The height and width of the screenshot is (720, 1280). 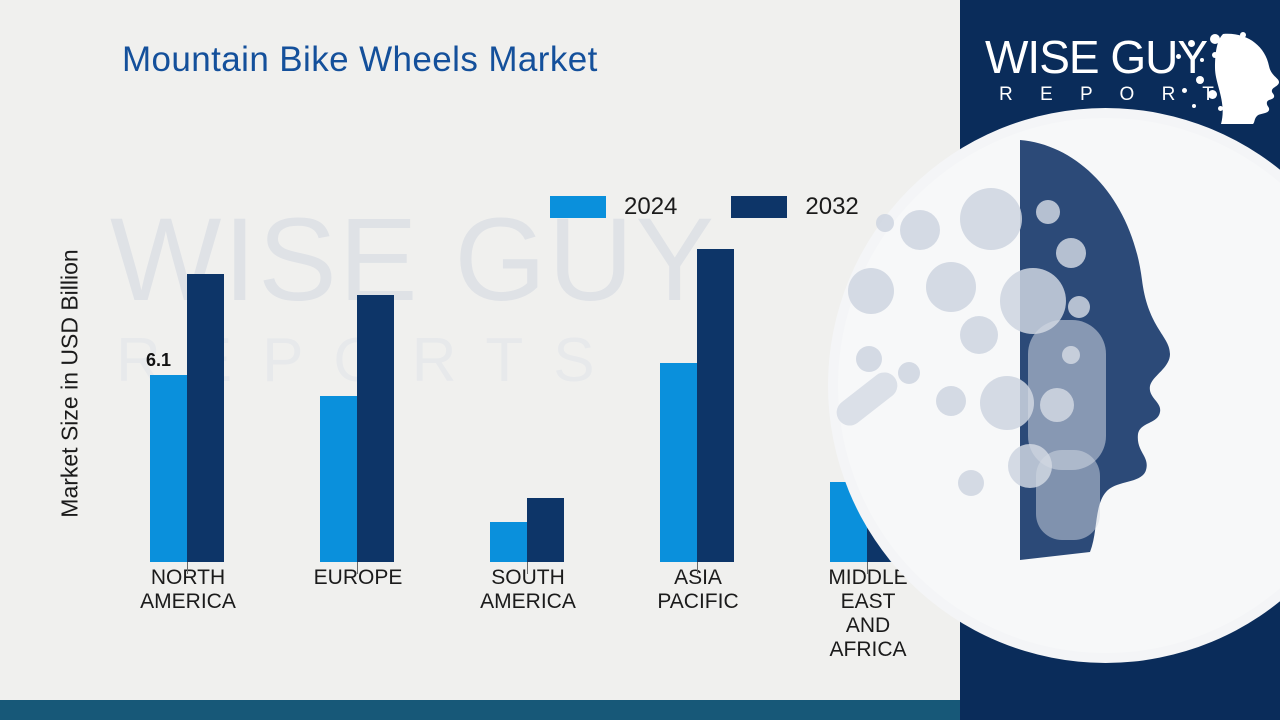 What do you see at coordinates (795, 207) in the screenshot?
I see `legend-item-2032: 2032` at bounding box center [795, 207].